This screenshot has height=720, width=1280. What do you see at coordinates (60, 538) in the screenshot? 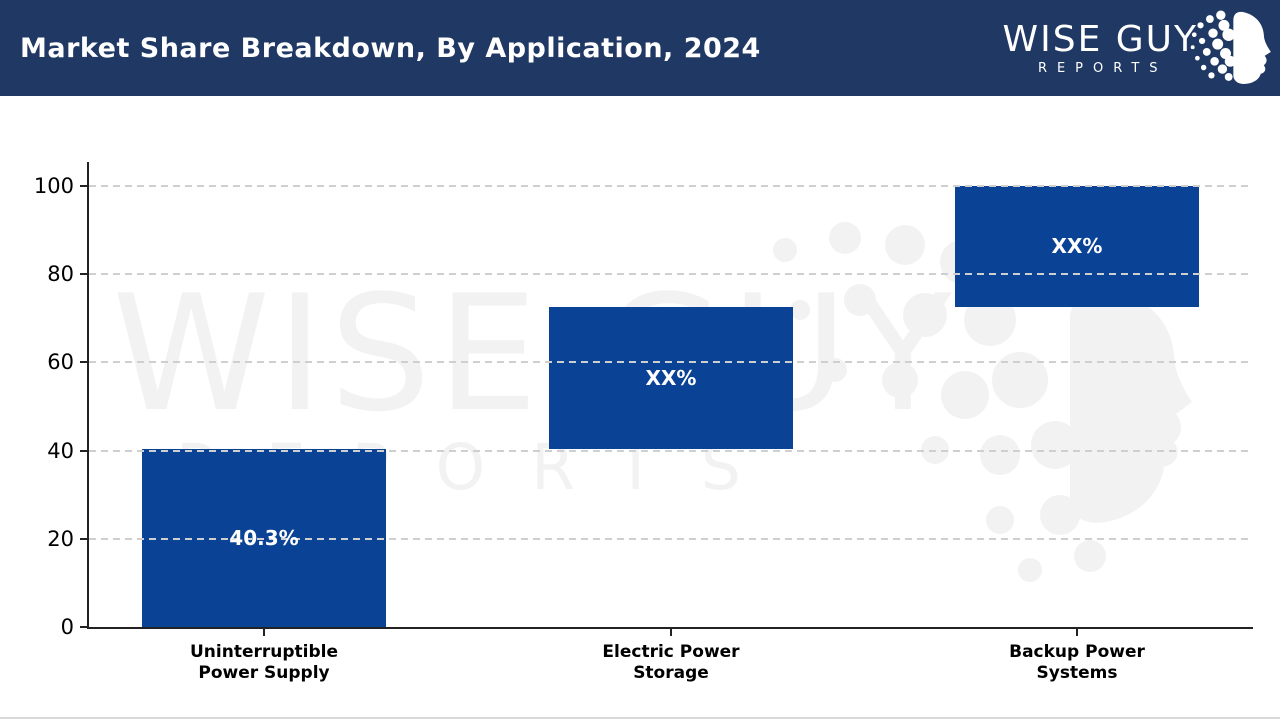
I see `y-tick-label: 20` at bounding box center [60, 538].